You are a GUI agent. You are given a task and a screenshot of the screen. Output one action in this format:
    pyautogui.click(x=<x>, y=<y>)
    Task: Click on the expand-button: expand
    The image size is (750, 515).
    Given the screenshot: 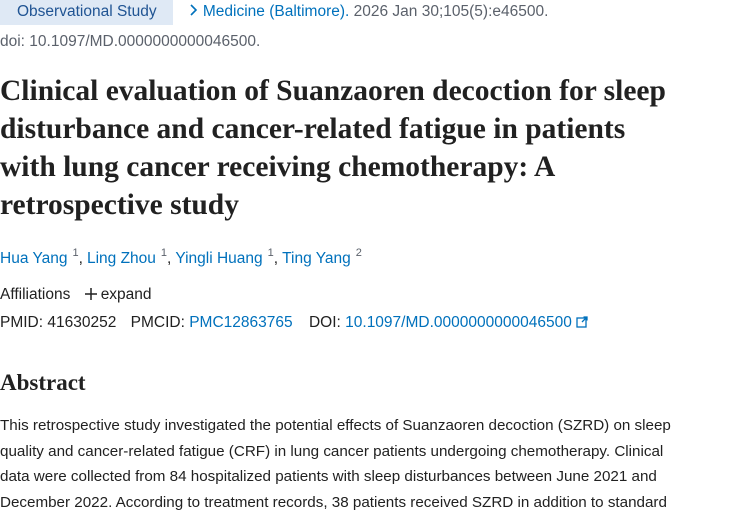 What is the action you would take?
    pyautogui.click(x=126, y=294)
    